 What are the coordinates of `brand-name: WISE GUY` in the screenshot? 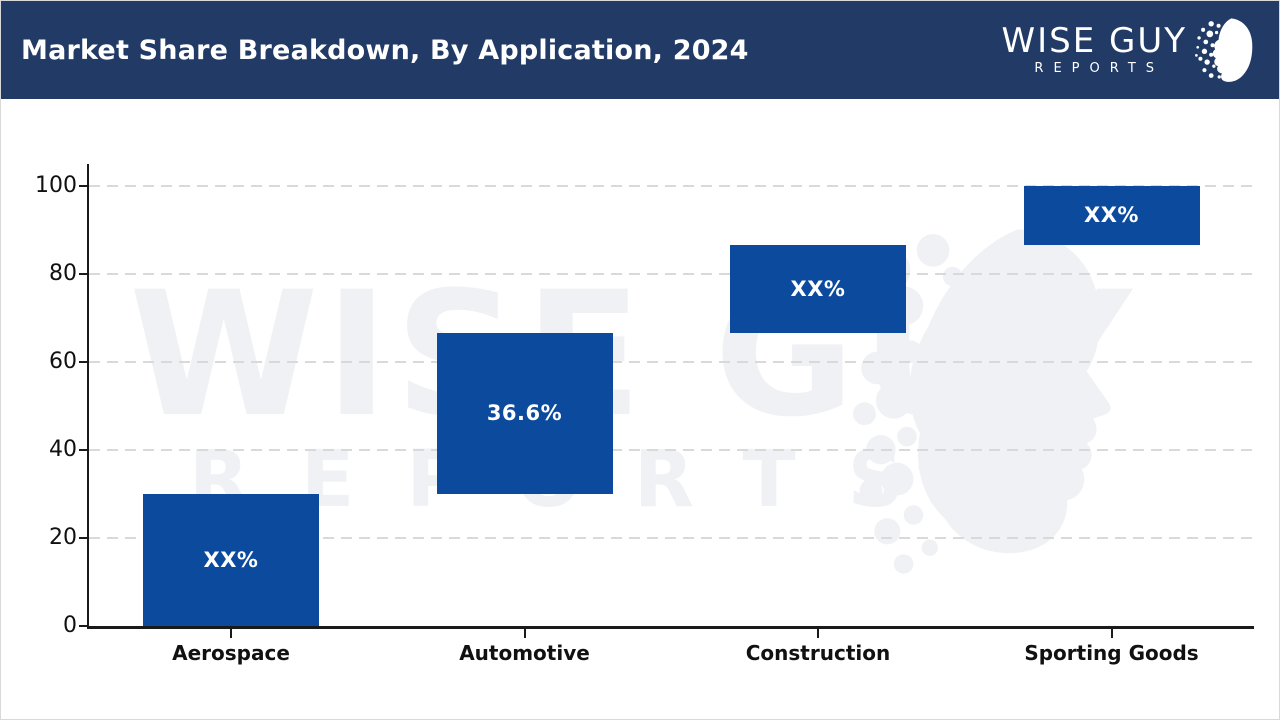 It's located at (1094, 41).